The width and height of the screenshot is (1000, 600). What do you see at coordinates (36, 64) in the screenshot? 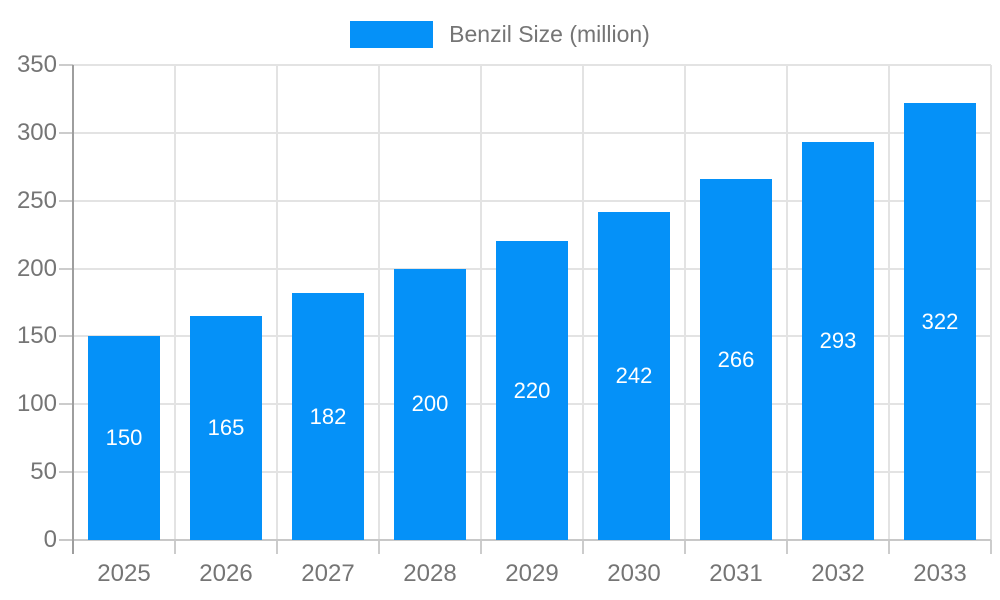
I see `y-tick-label: 350` at bounding box center [36, 64].